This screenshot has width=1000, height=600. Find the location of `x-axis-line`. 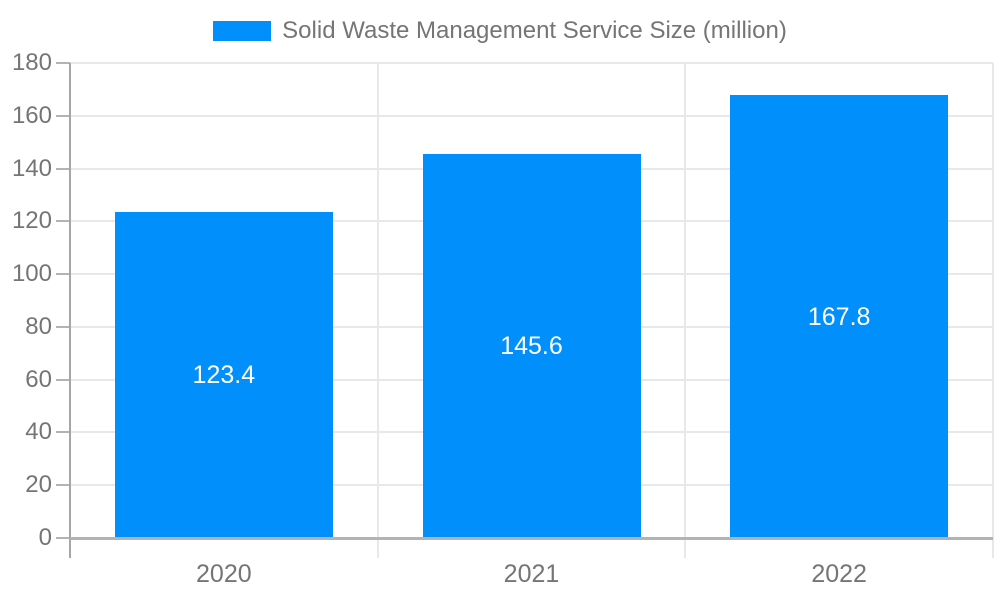

x-axis-line is located at coordinates (531, 538).